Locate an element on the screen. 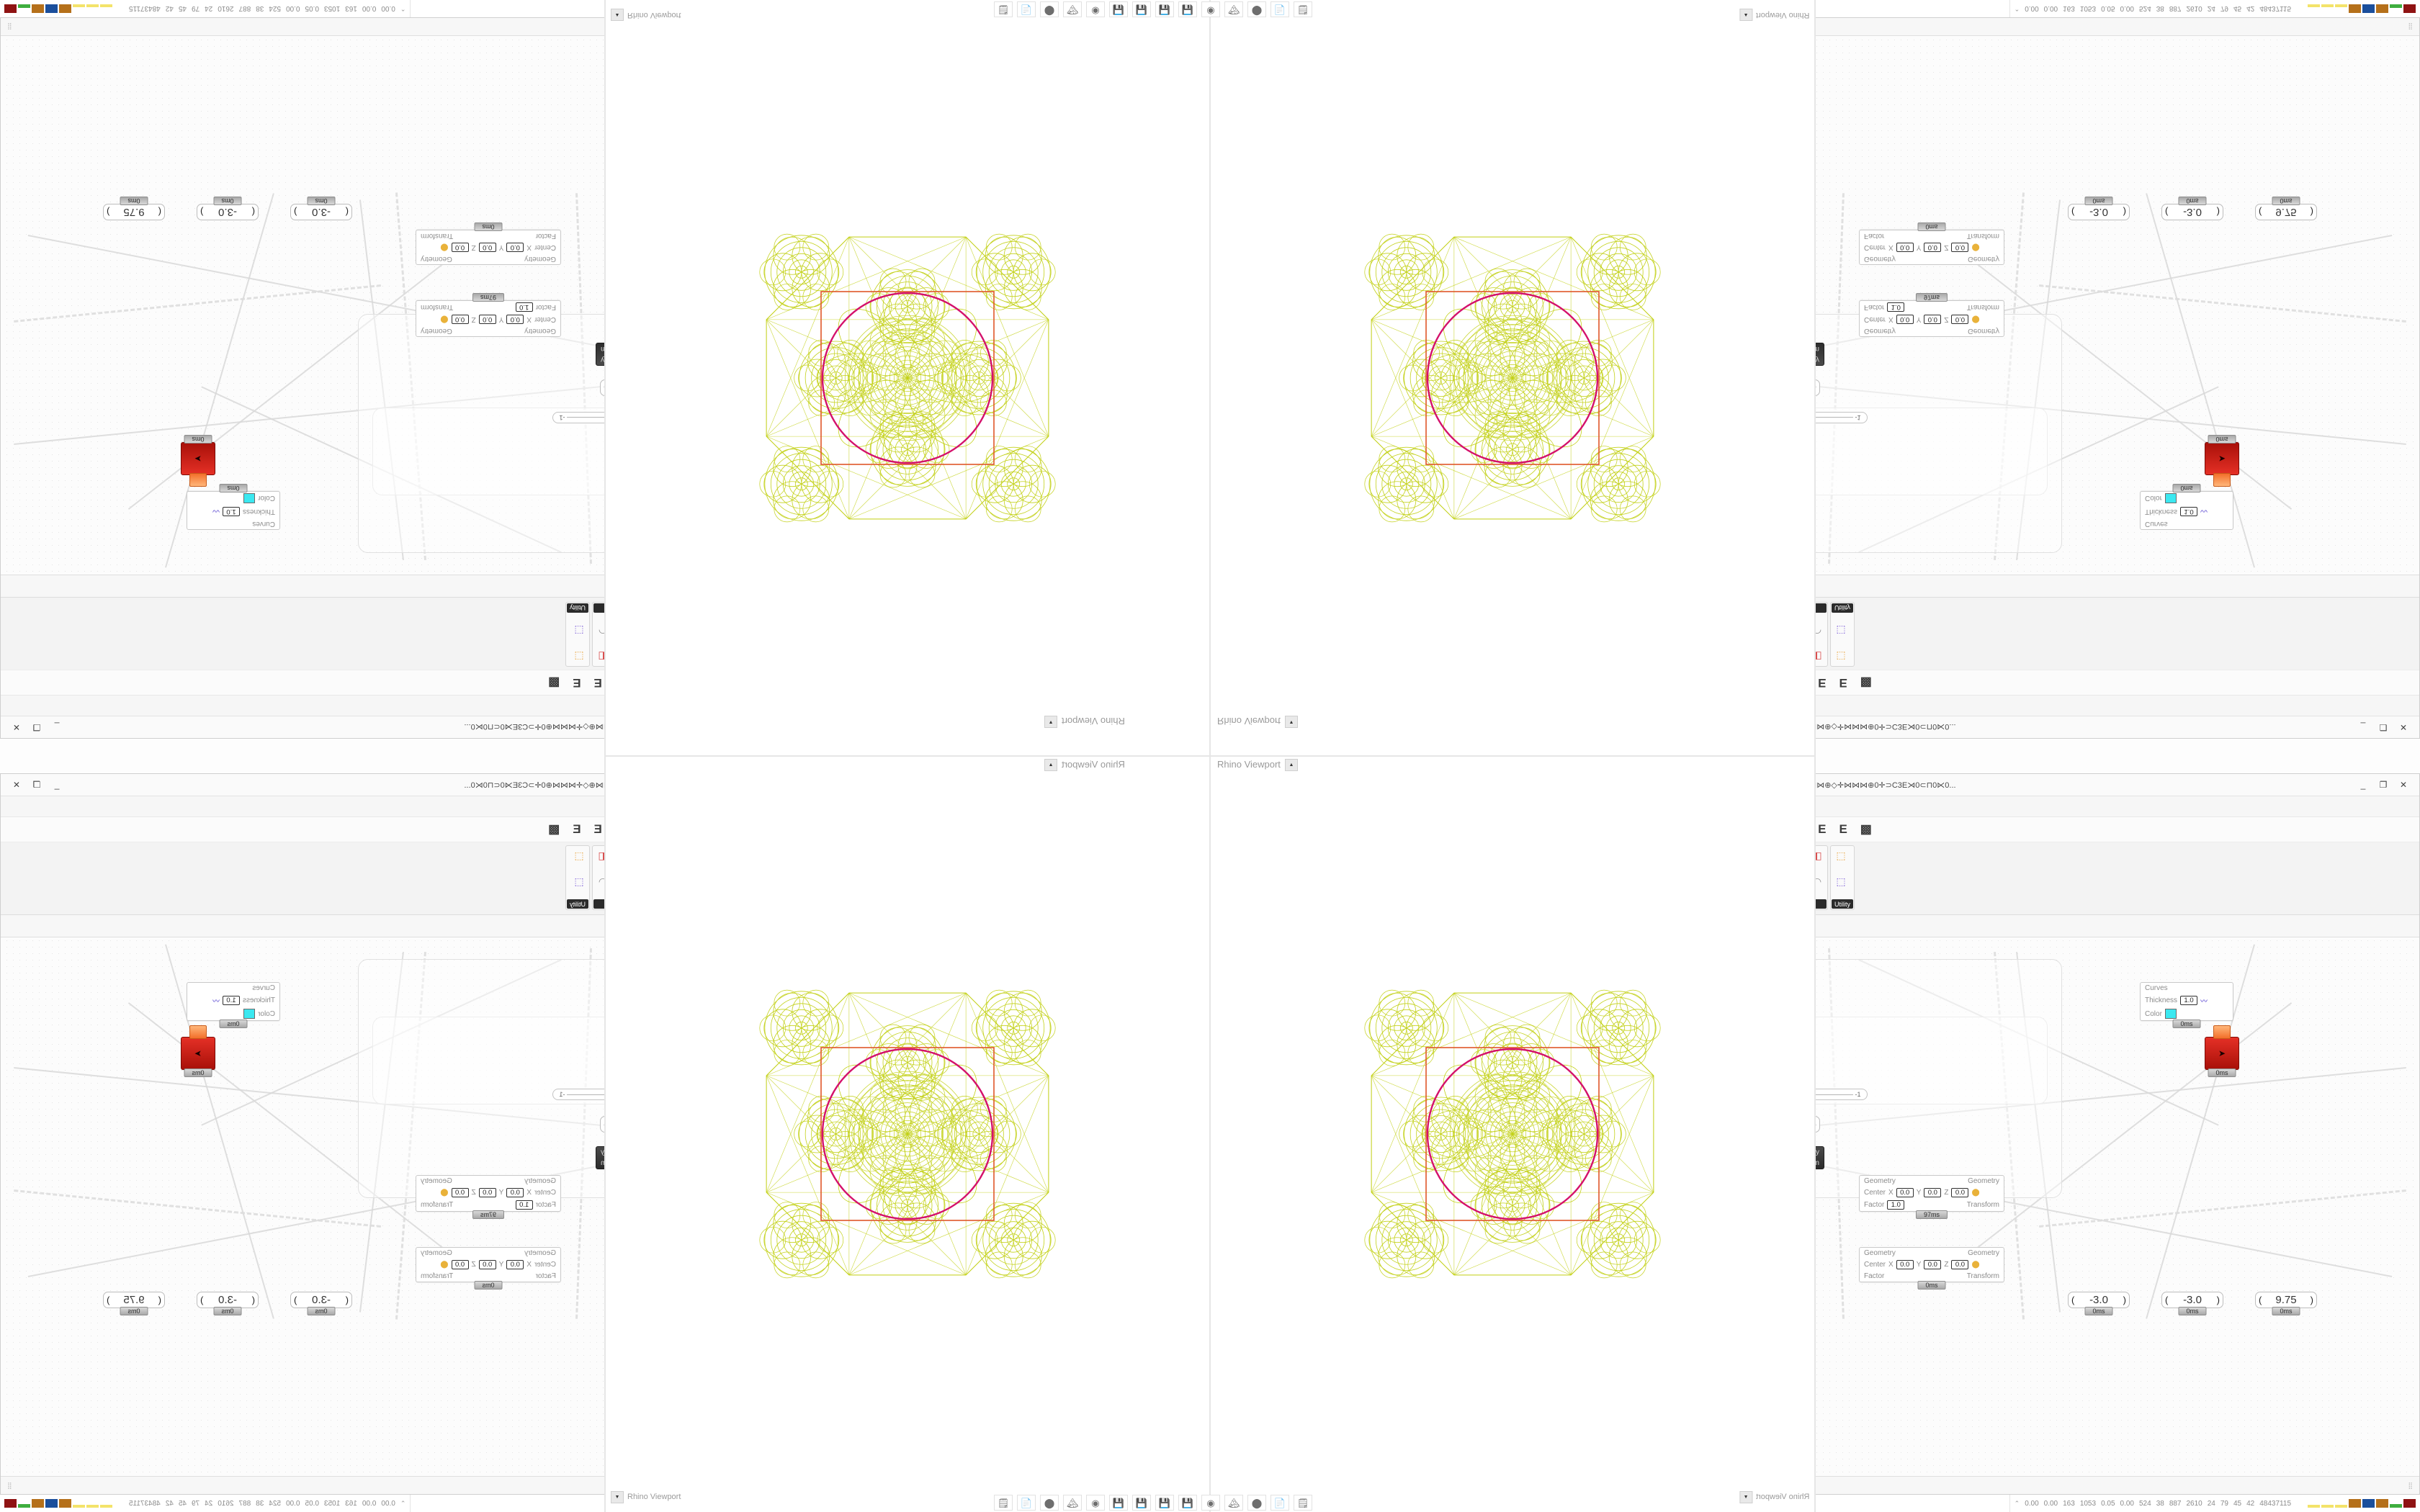 Image resolution: width=2420 pixels, height=1512 pixels. ribbon-icon-5-4: ◭ is located at coordinates (1576, 855).